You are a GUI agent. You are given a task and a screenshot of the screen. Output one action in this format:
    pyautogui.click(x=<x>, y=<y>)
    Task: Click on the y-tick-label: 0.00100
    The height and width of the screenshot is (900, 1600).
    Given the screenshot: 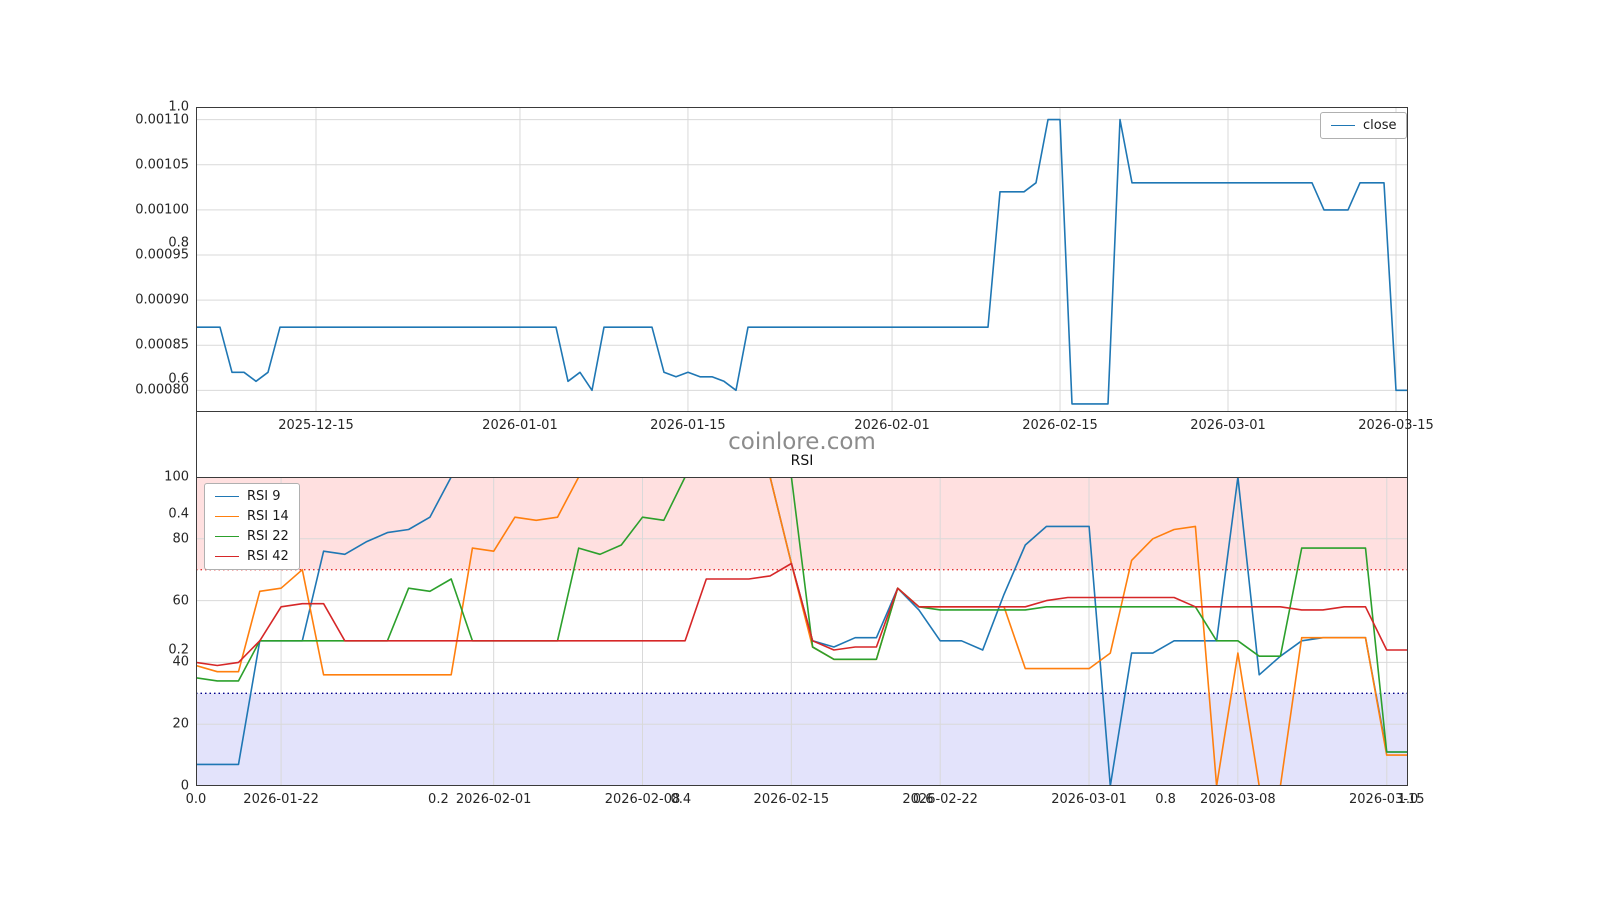 What is the action you would take?
    pyautogui.click(x=162, y=210)
    